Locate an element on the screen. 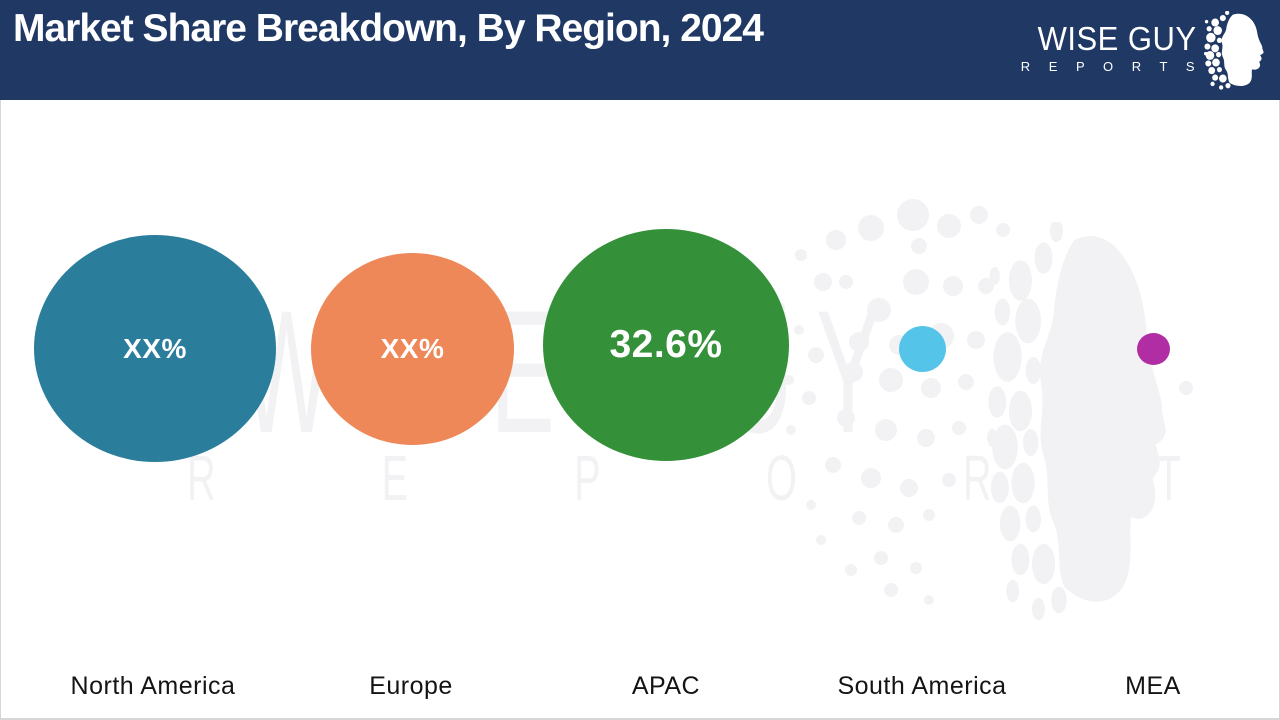 This screenshot has height=720, width=1280. bubble-value-apac: 32.6% is located at coordinates (666, 344).